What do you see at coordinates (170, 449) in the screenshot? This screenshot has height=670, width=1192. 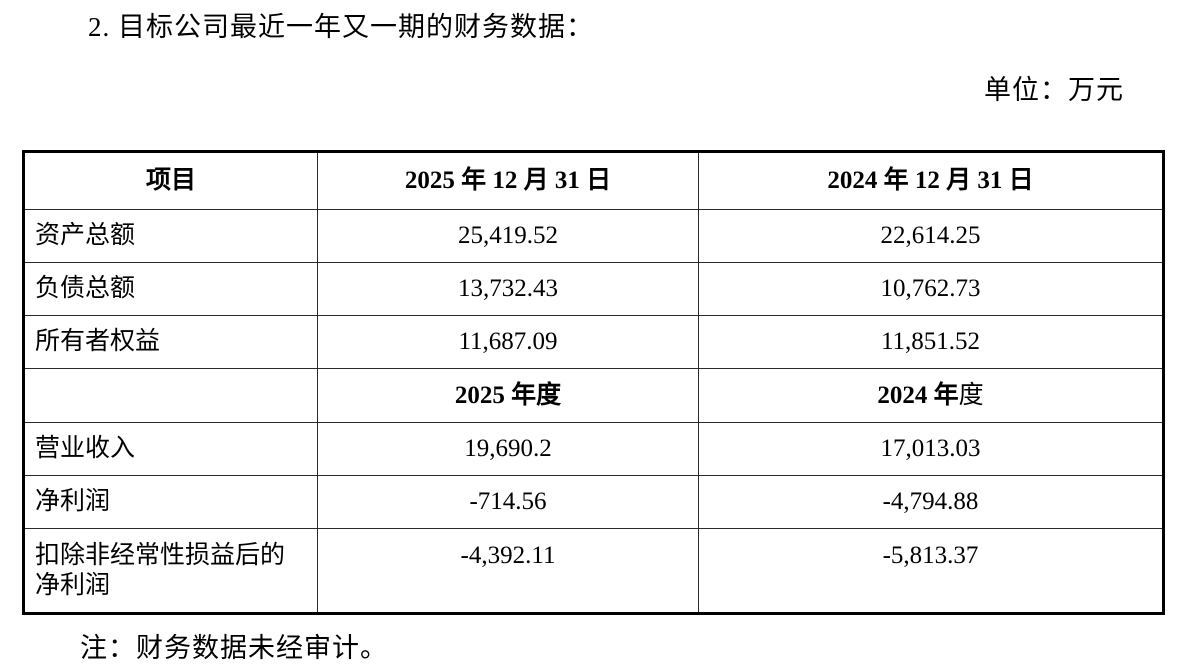 I see `row-label: 营业收入` at bounding box center [170, 449].